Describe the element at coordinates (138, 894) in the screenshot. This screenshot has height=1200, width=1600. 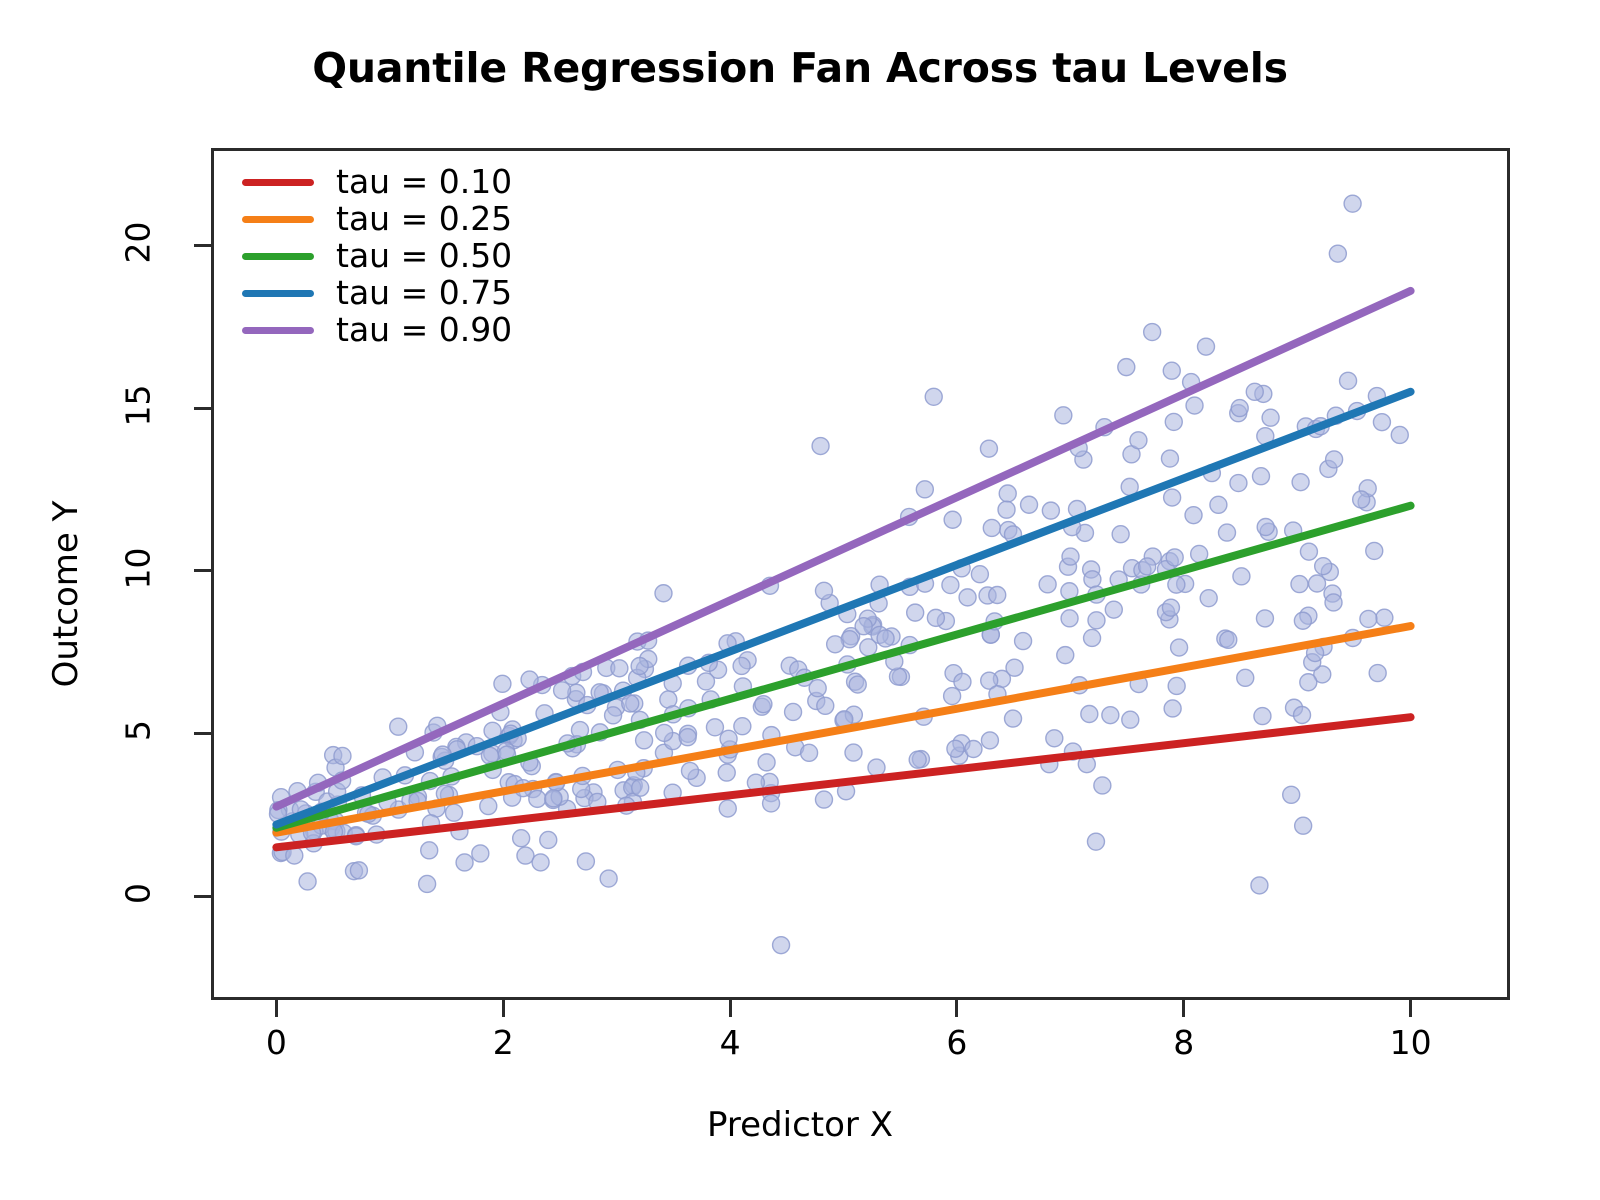
I see `y-tick-label: 0` at that location.